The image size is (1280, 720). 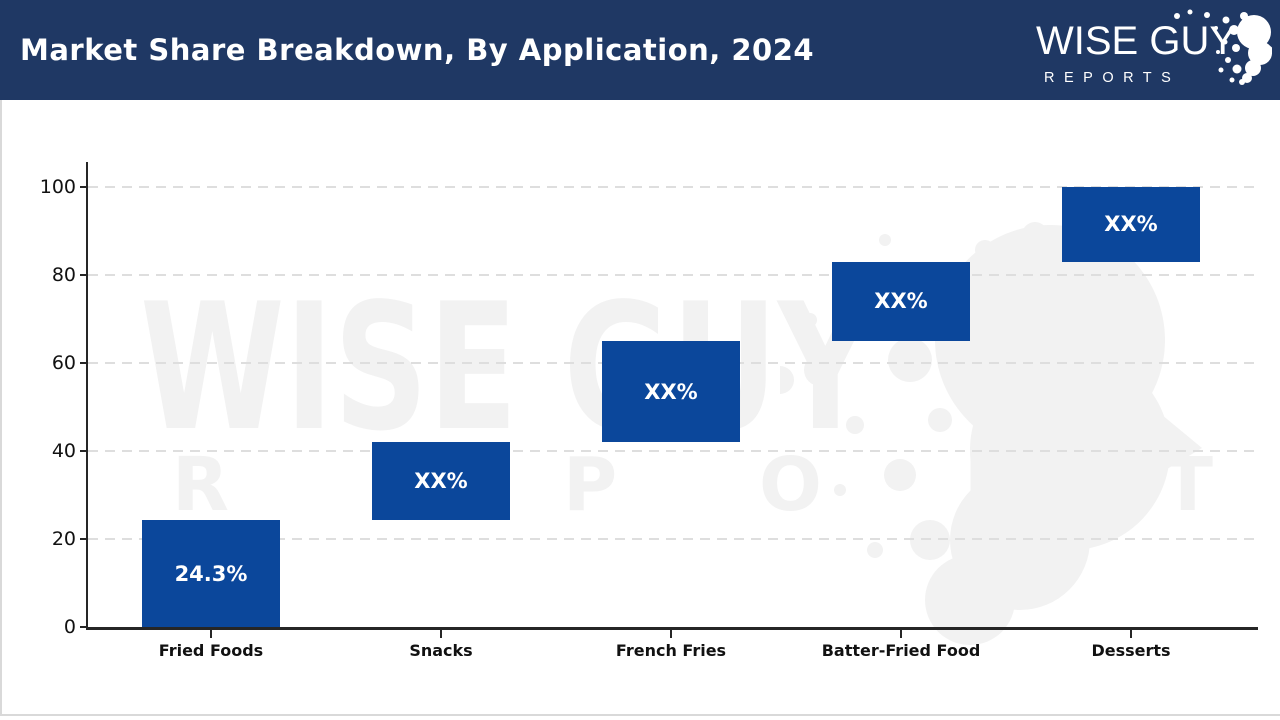 I want to click on wiseguy-logo: WISE GUY REPORTS, so click(x=1154, y=47).